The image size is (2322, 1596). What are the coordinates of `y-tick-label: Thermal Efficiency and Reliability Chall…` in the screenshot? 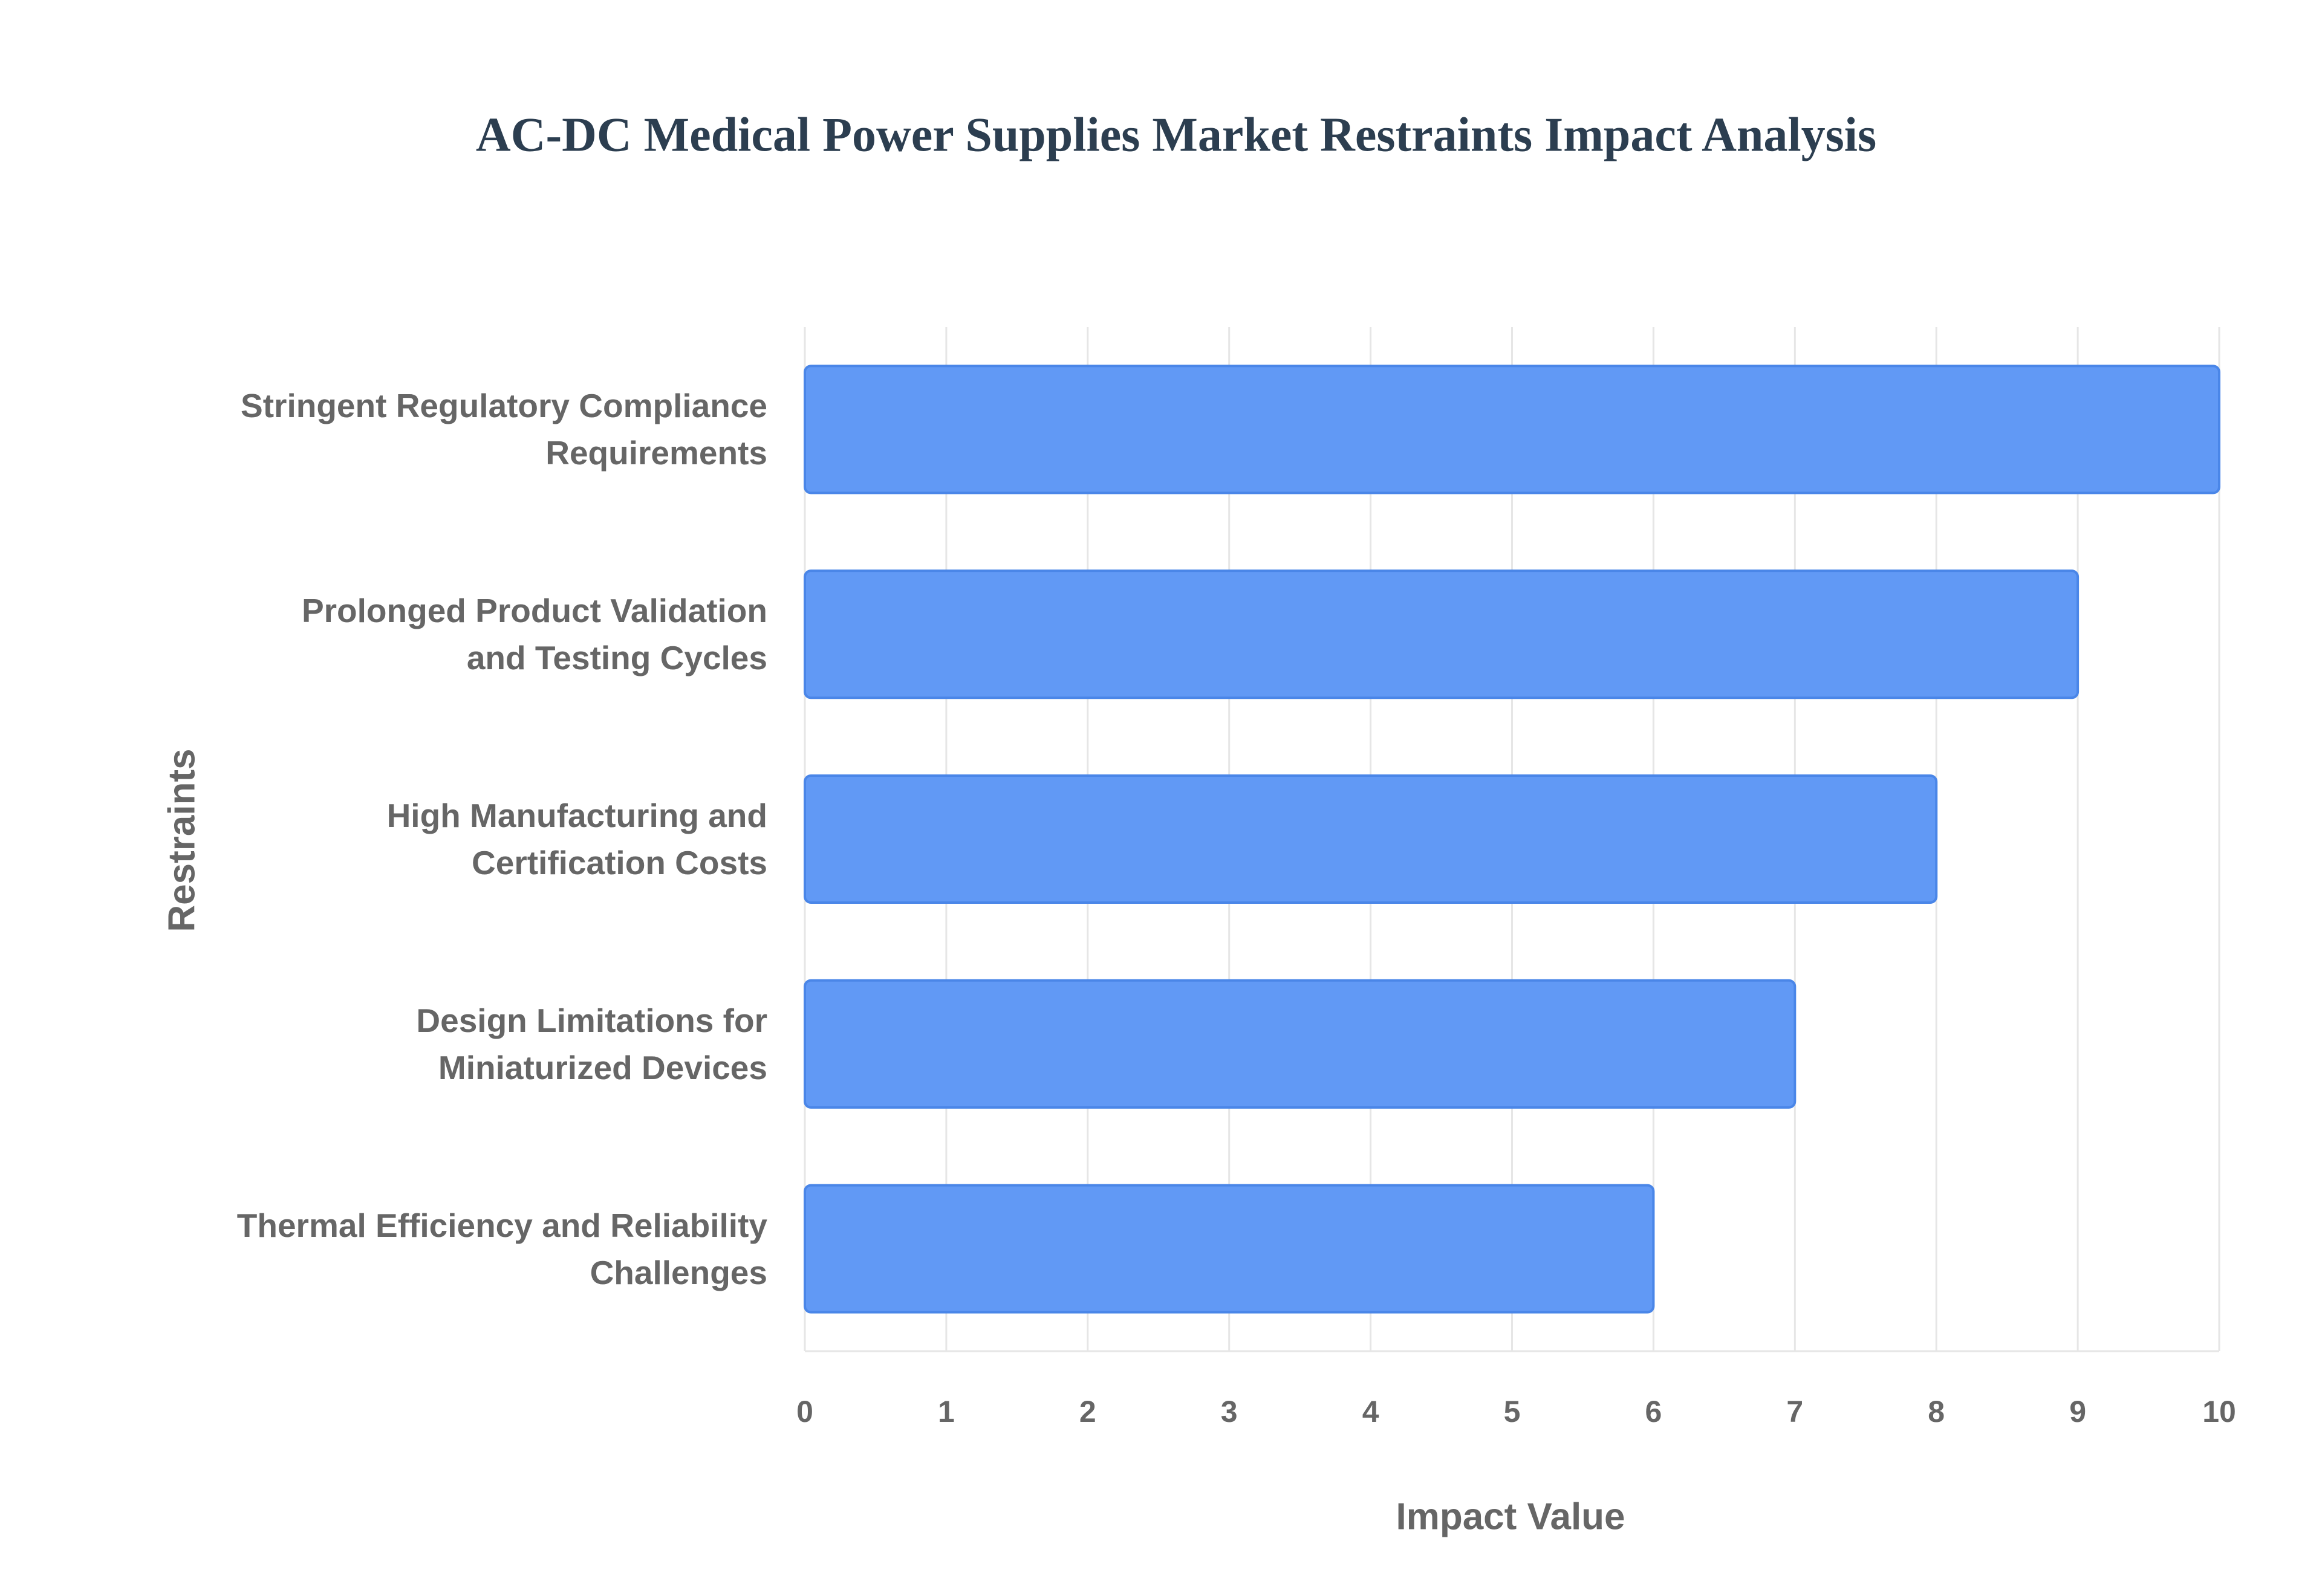 It's located at (501, 1248).